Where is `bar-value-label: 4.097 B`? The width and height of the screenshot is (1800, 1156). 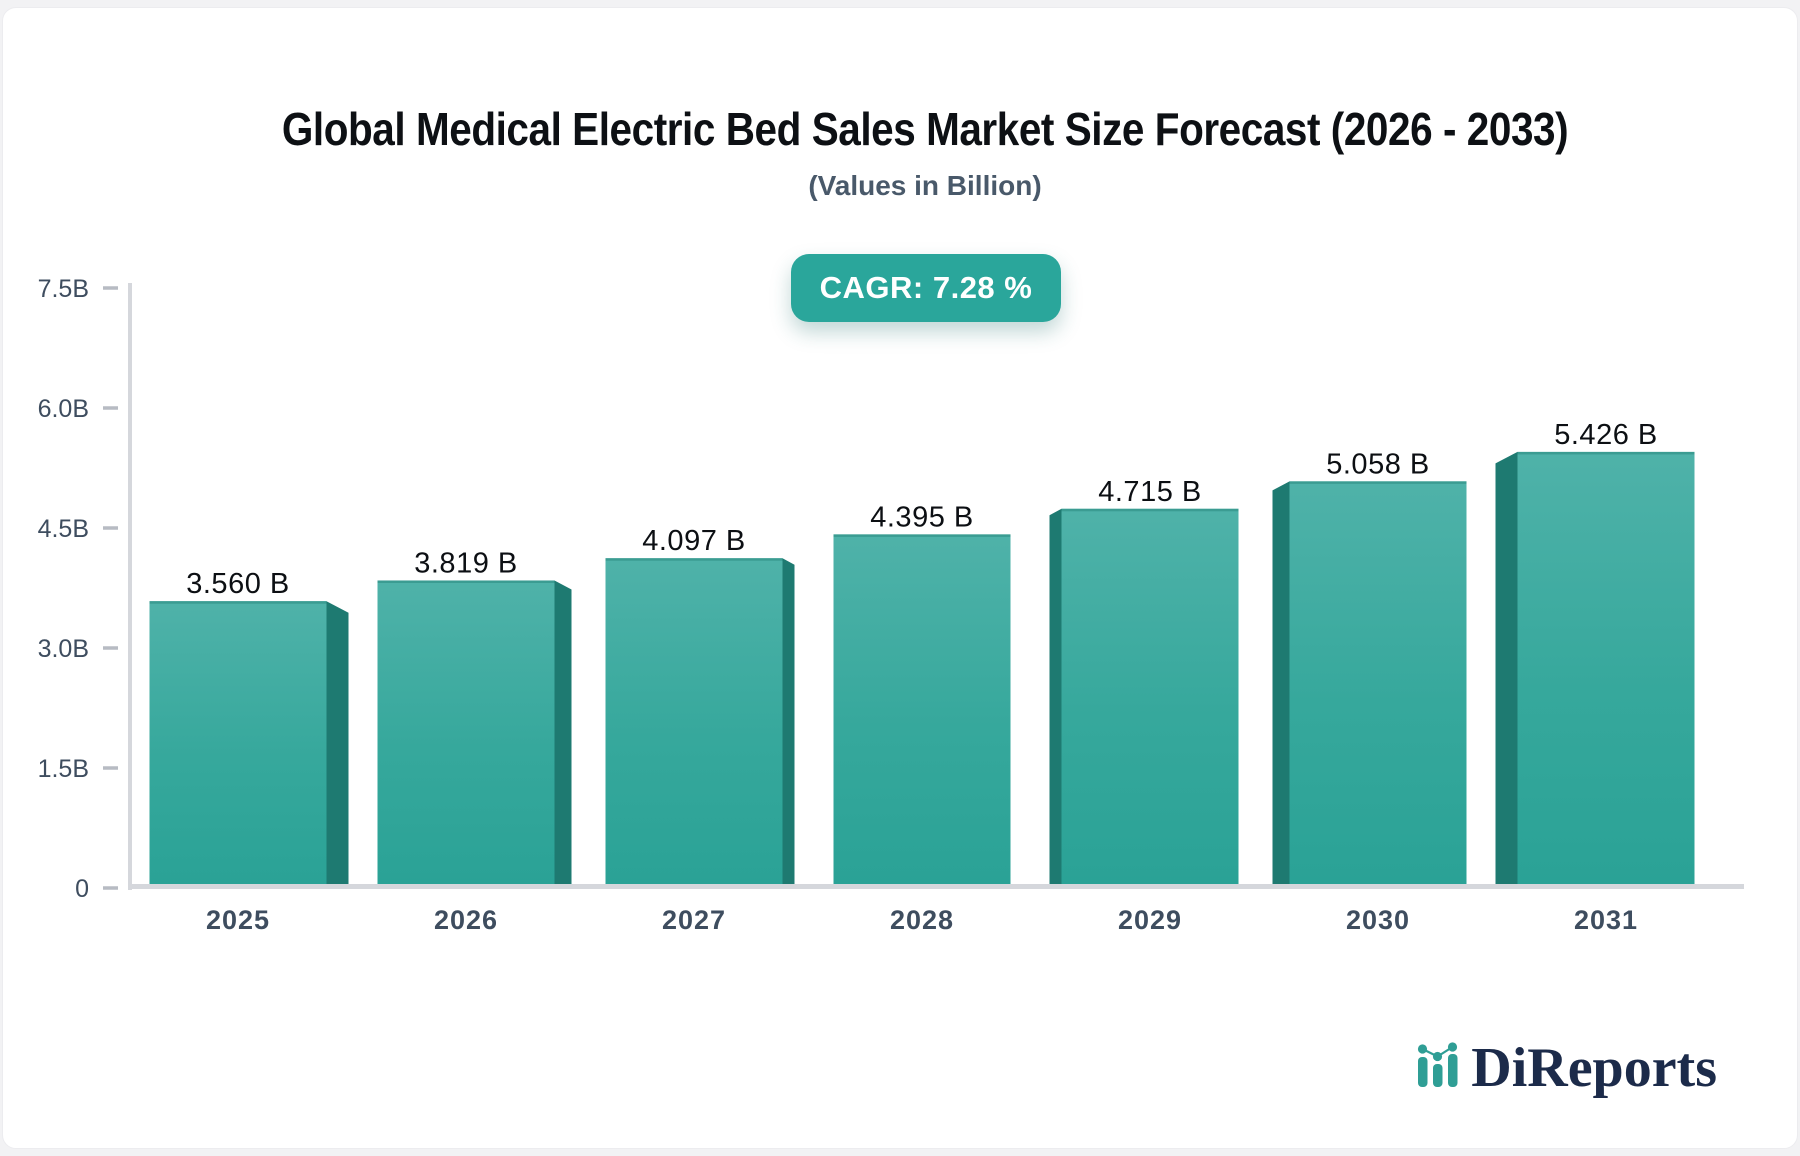
bar-value-label: 4.097 B is located at coordinates (693, 541).